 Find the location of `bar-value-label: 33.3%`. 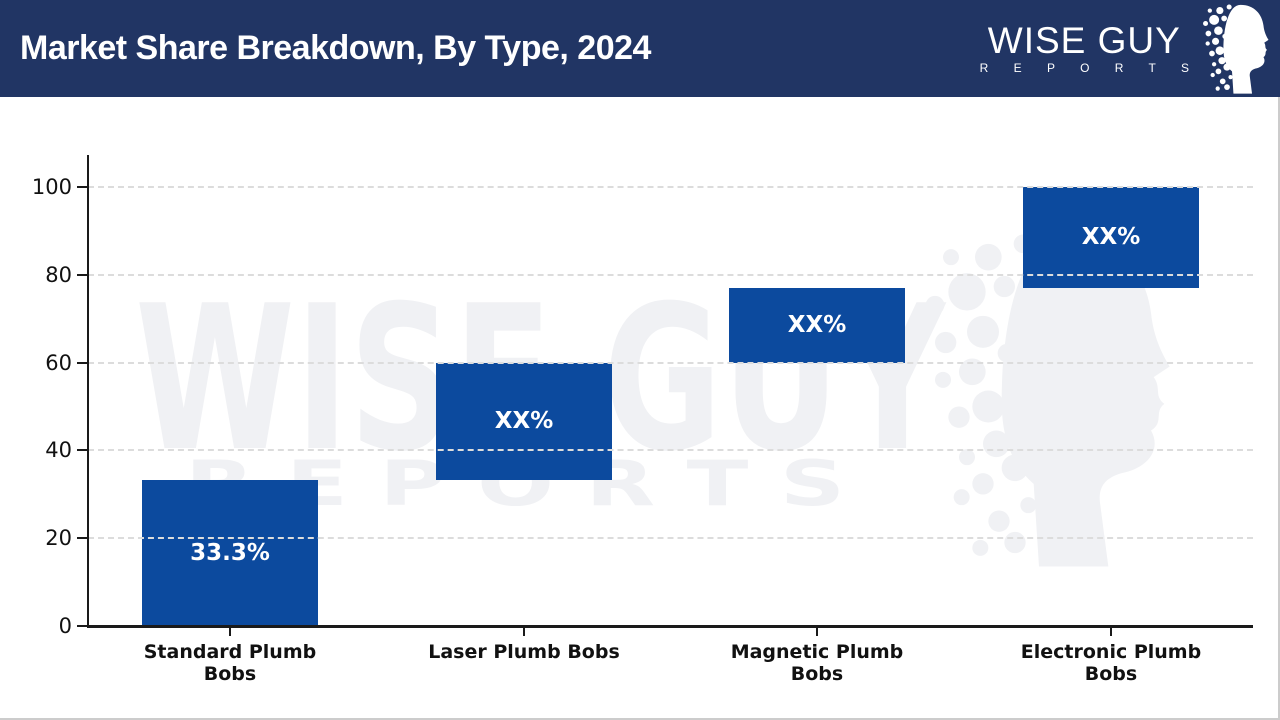

bar-value-label: 33.3% is located at coordinates (230, 552).